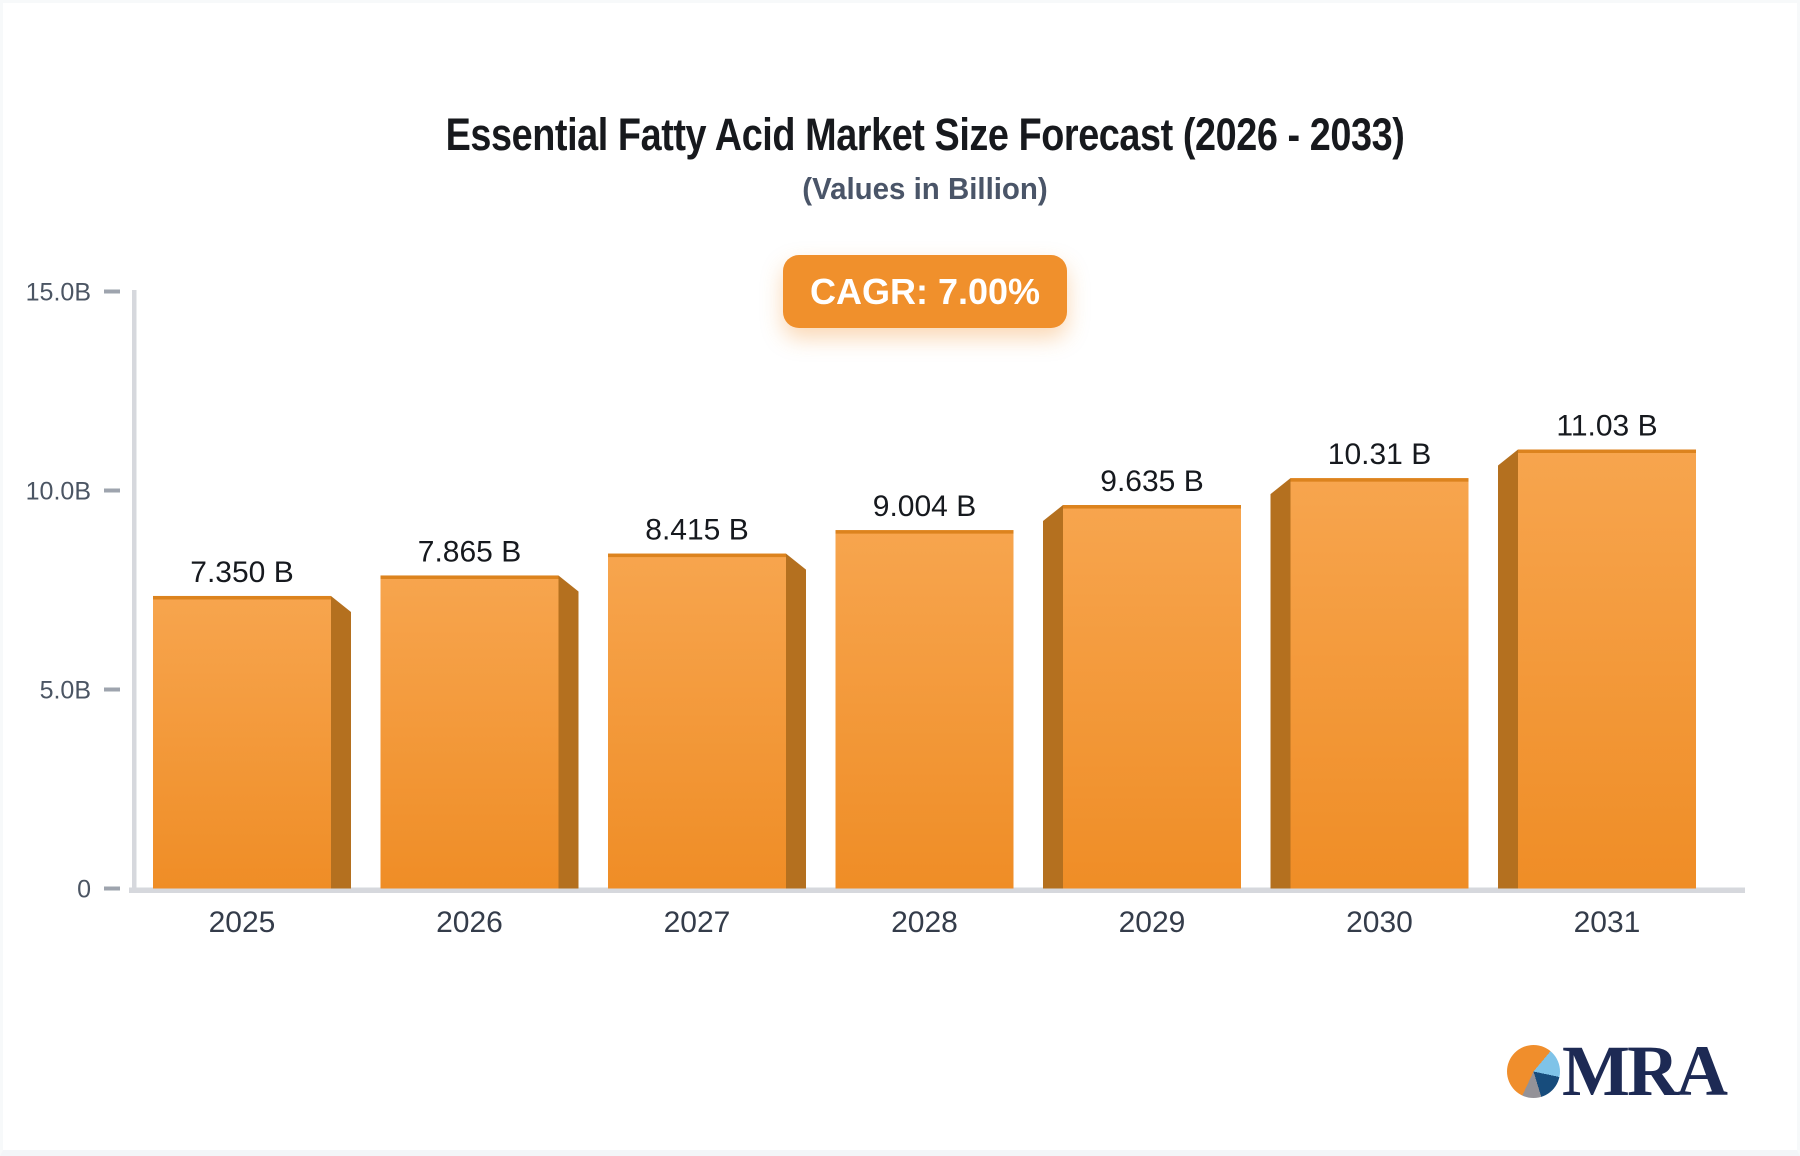  Describe the element at coordinates (1606, 426) in the screenshot. I see `value-label-2031: 11.03 B` at that location.